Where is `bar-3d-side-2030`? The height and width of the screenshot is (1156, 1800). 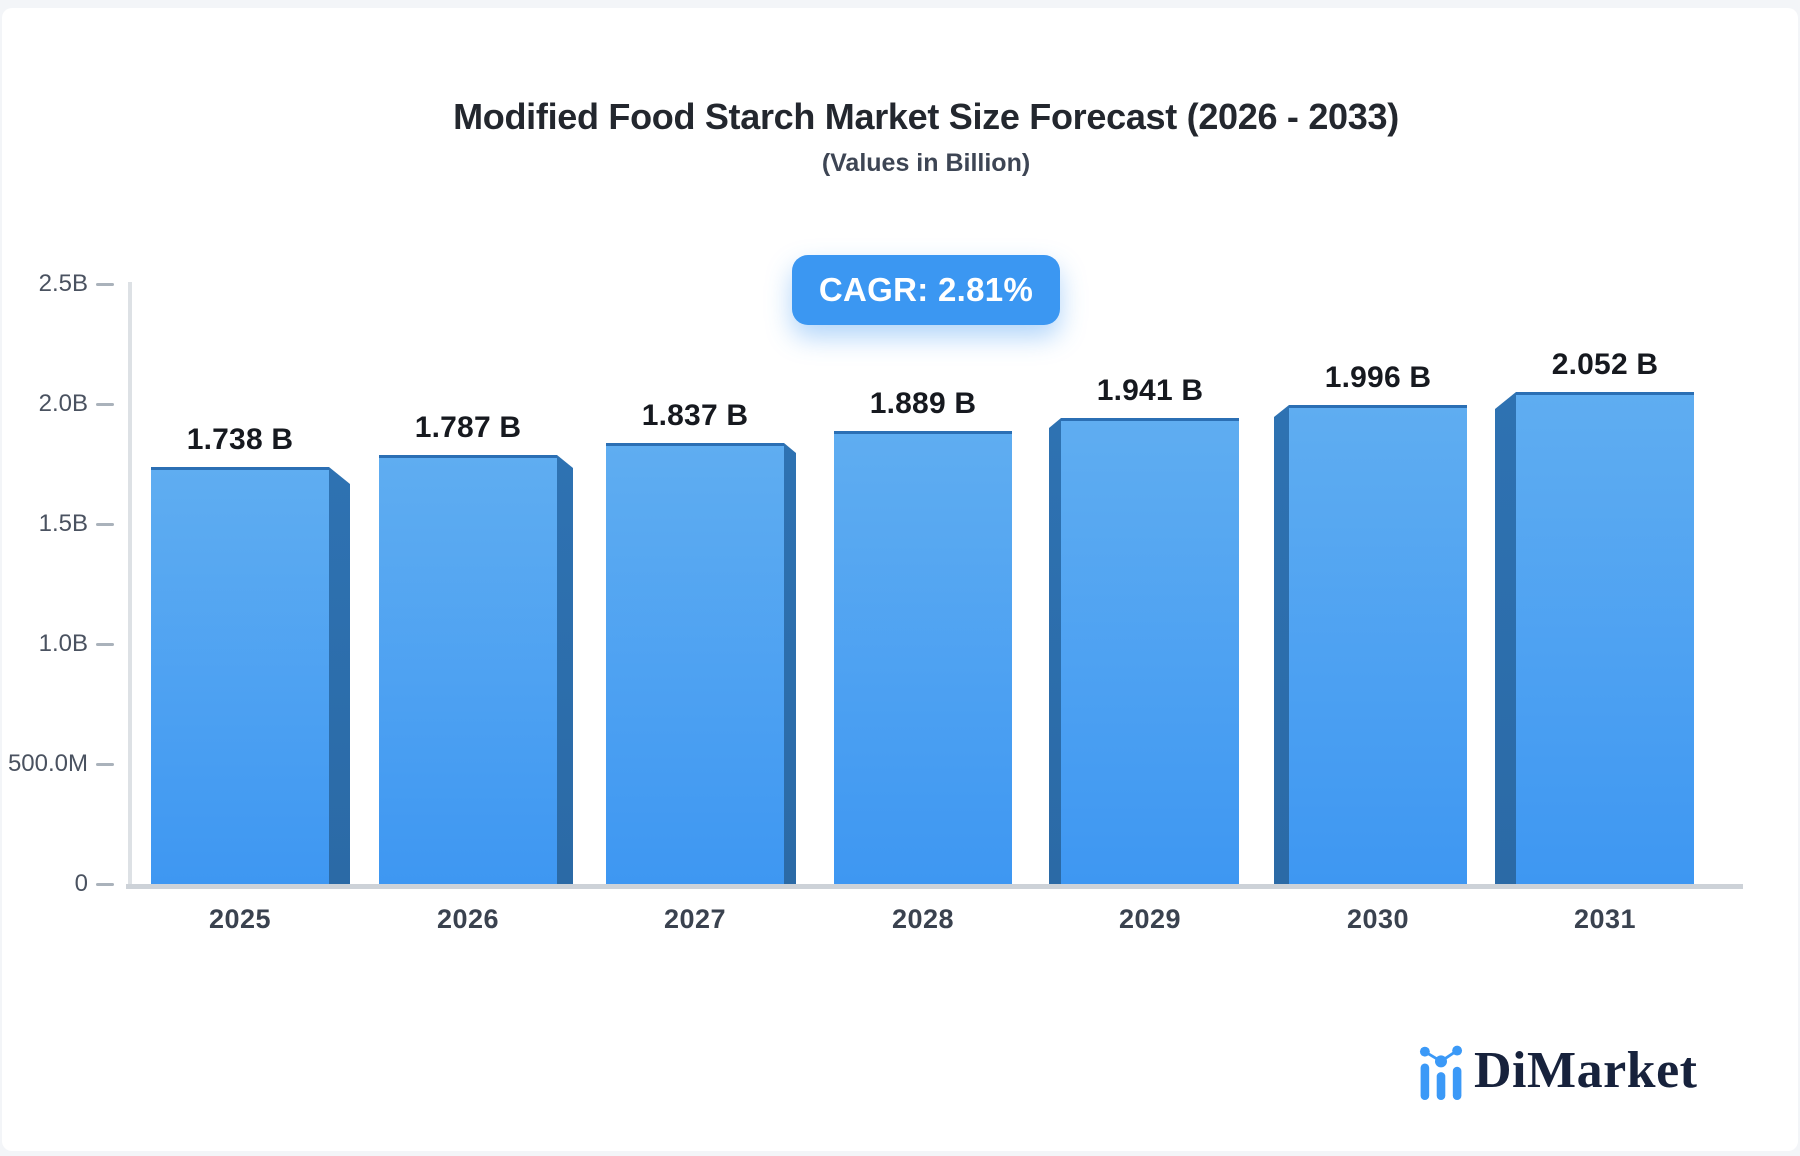 bar-3d-side-2030 is located at coordinates (1281, 644).